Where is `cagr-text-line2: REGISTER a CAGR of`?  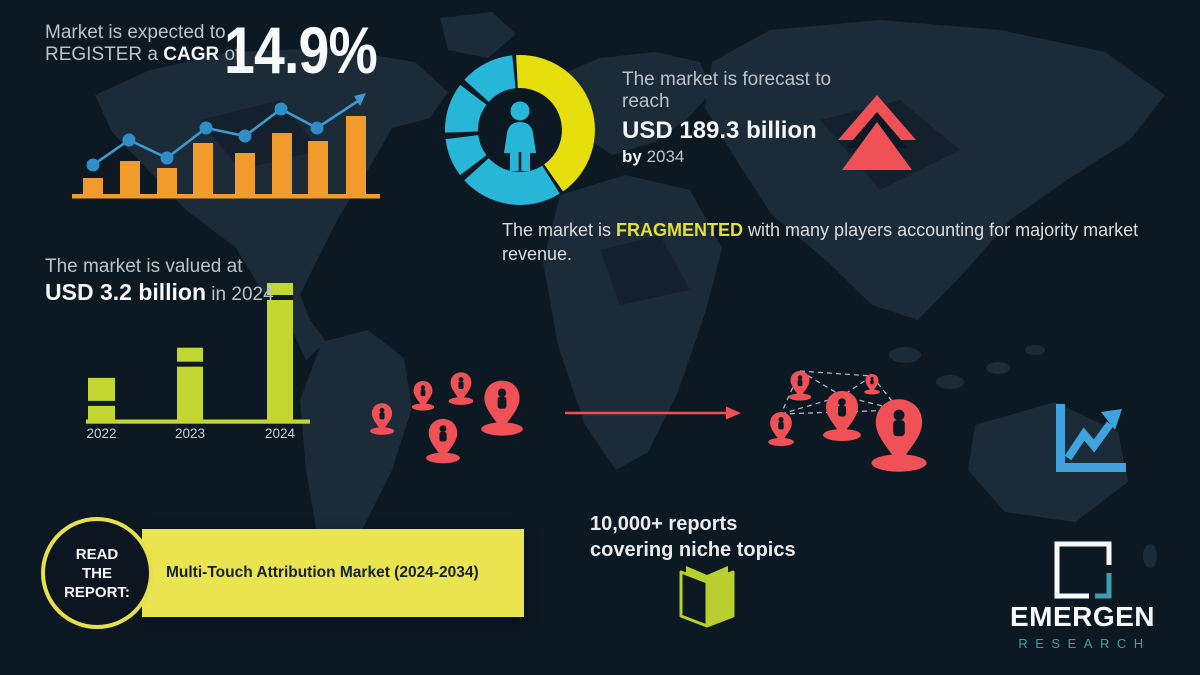 cagr-text-line2: REGISTER a CAGR of is located at coordinates (142, 55).